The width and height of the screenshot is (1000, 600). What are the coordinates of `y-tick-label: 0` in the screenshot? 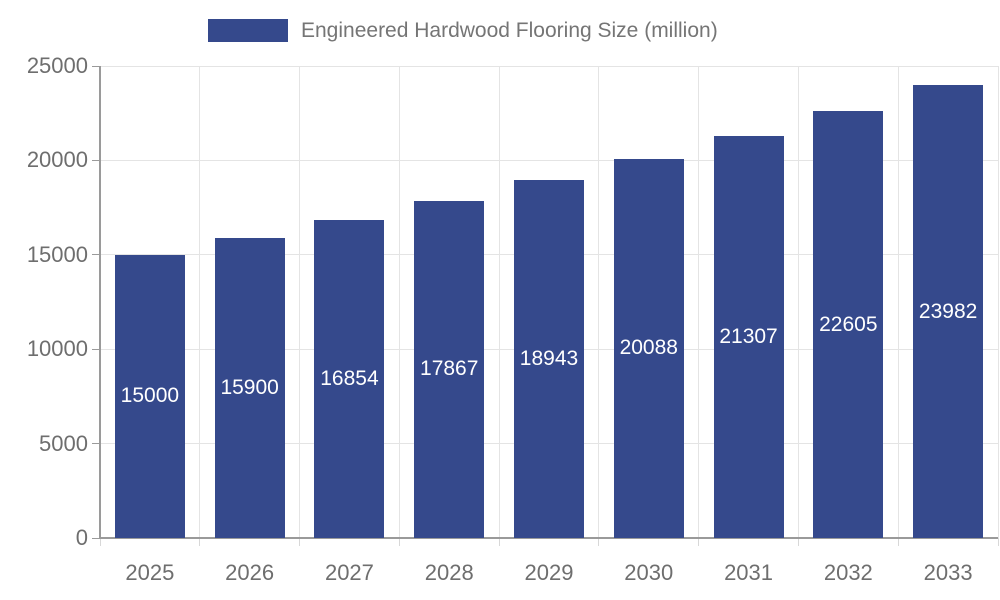 It's located at (81, 537).